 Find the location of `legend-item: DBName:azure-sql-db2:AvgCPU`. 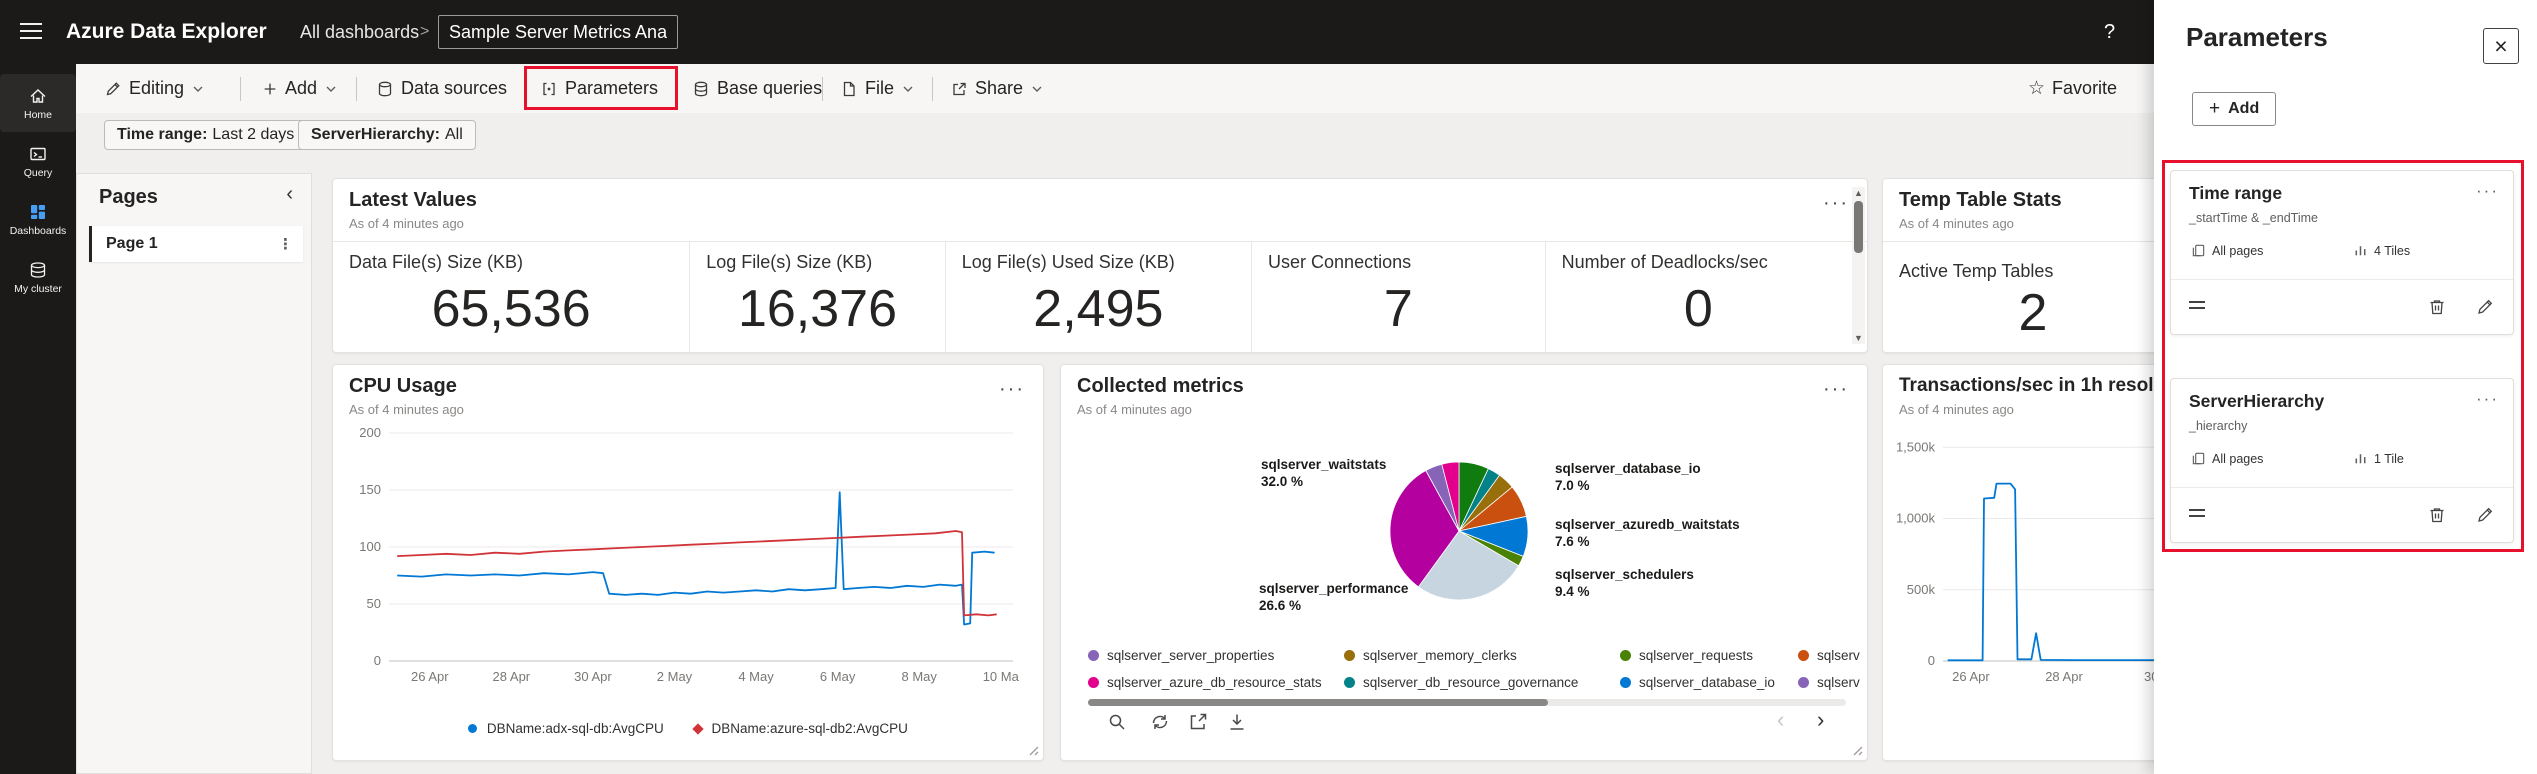

legend-item: DBName:azure-sql-db2:AvgCPU is located at coordinates (800, 728).